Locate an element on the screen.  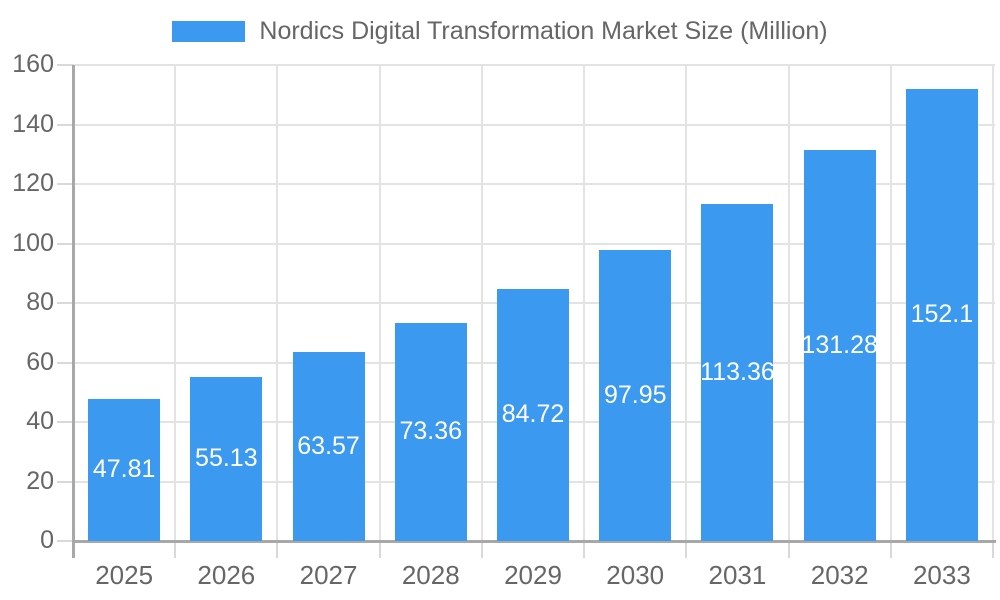
bar-value-label: 73.36 is located at coordinates (431, 431).